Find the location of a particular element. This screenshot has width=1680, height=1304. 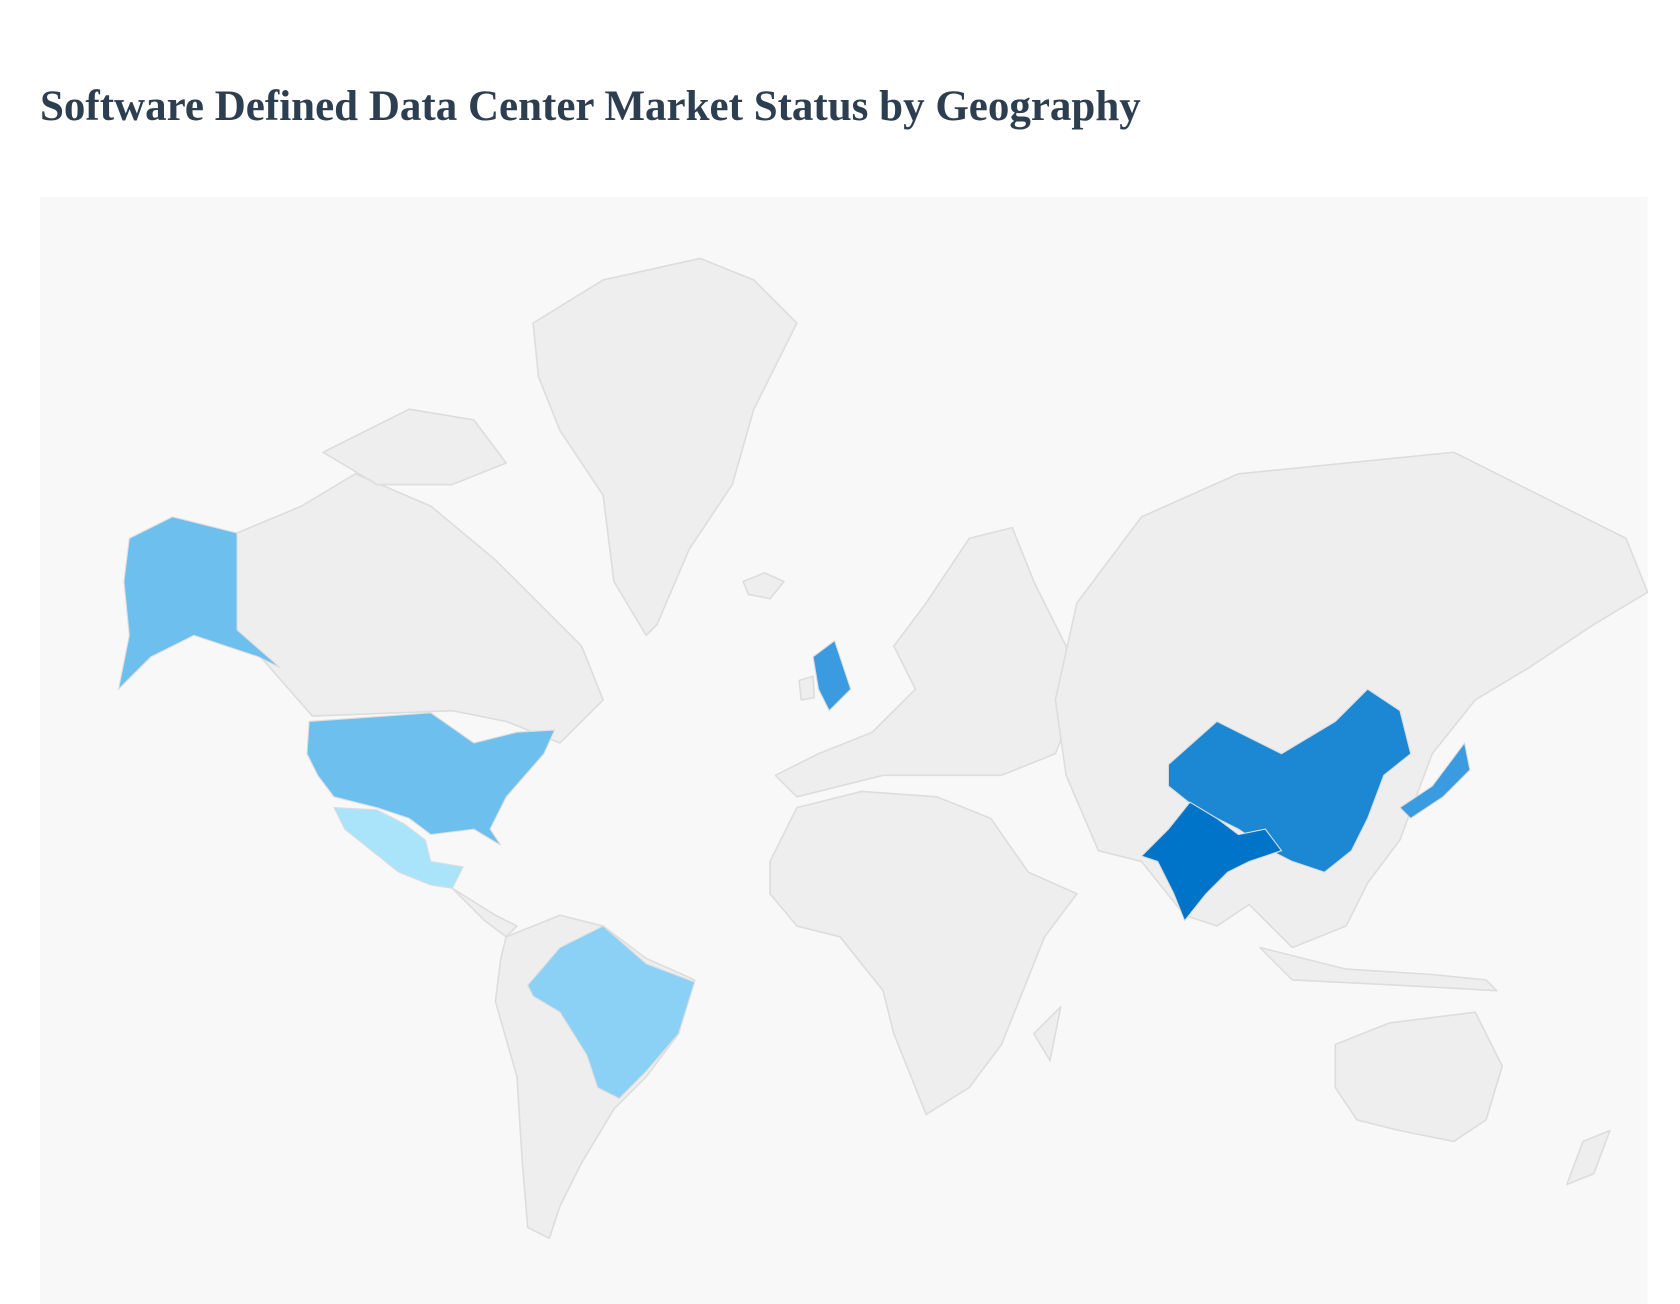

usa is located at coordinates (431, 779).